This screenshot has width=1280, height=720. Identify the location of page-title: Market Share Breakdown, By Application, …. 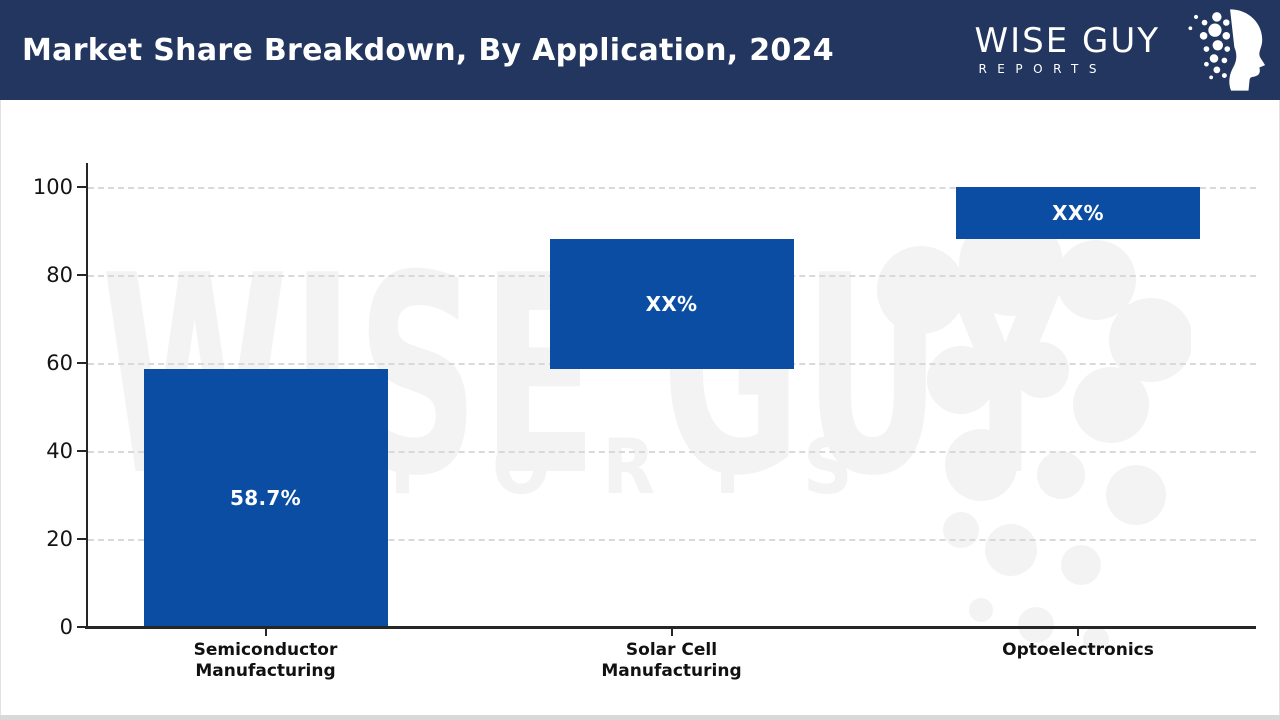
(428, 50).